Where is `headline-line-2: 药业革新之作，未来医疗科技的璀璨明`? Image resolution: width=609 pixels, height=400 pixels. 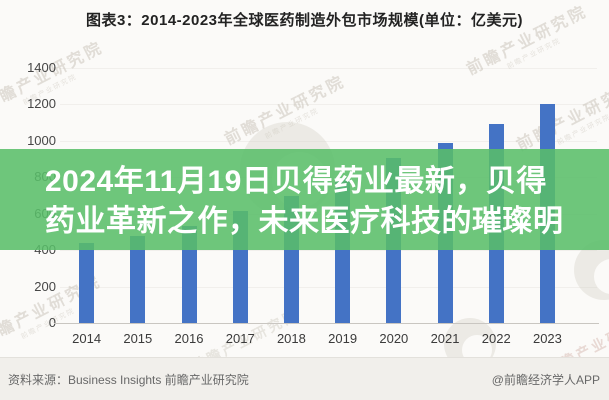 headline-line-2: 药业革新之作，未来医疗科技的璀璨明 is located at coordinates (304, 221).